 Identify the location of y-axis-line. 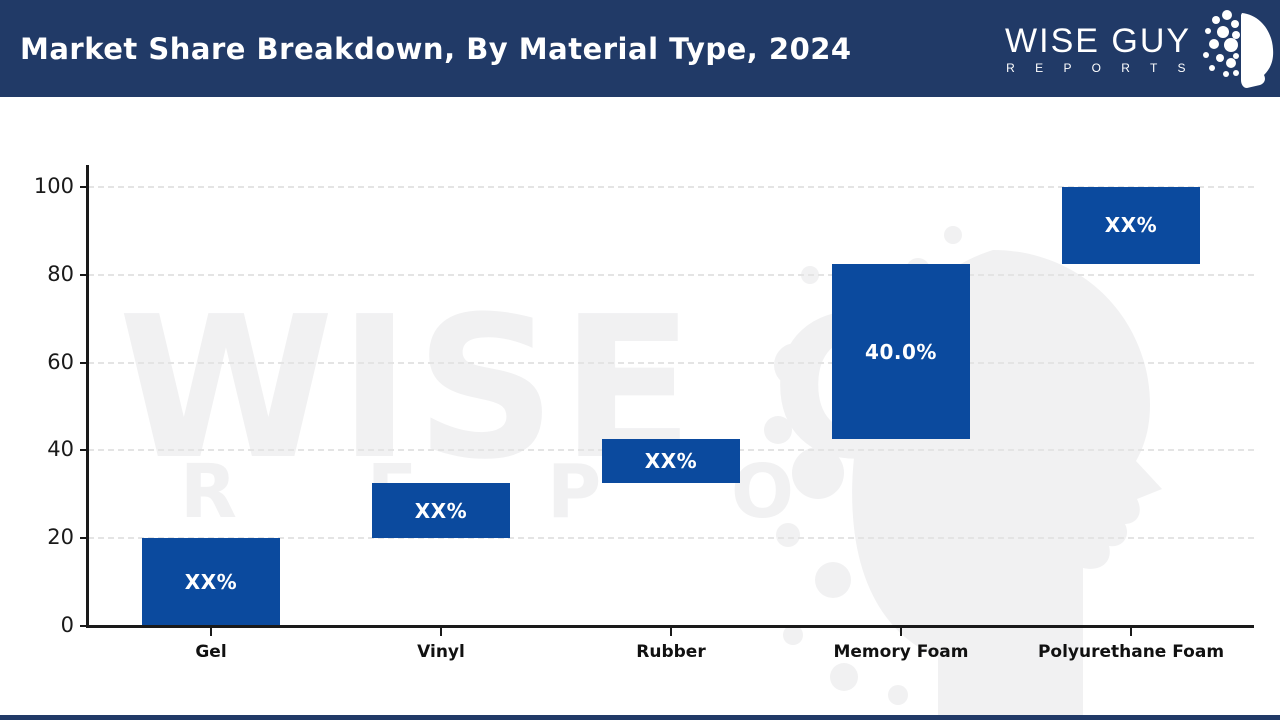
(87, 396).